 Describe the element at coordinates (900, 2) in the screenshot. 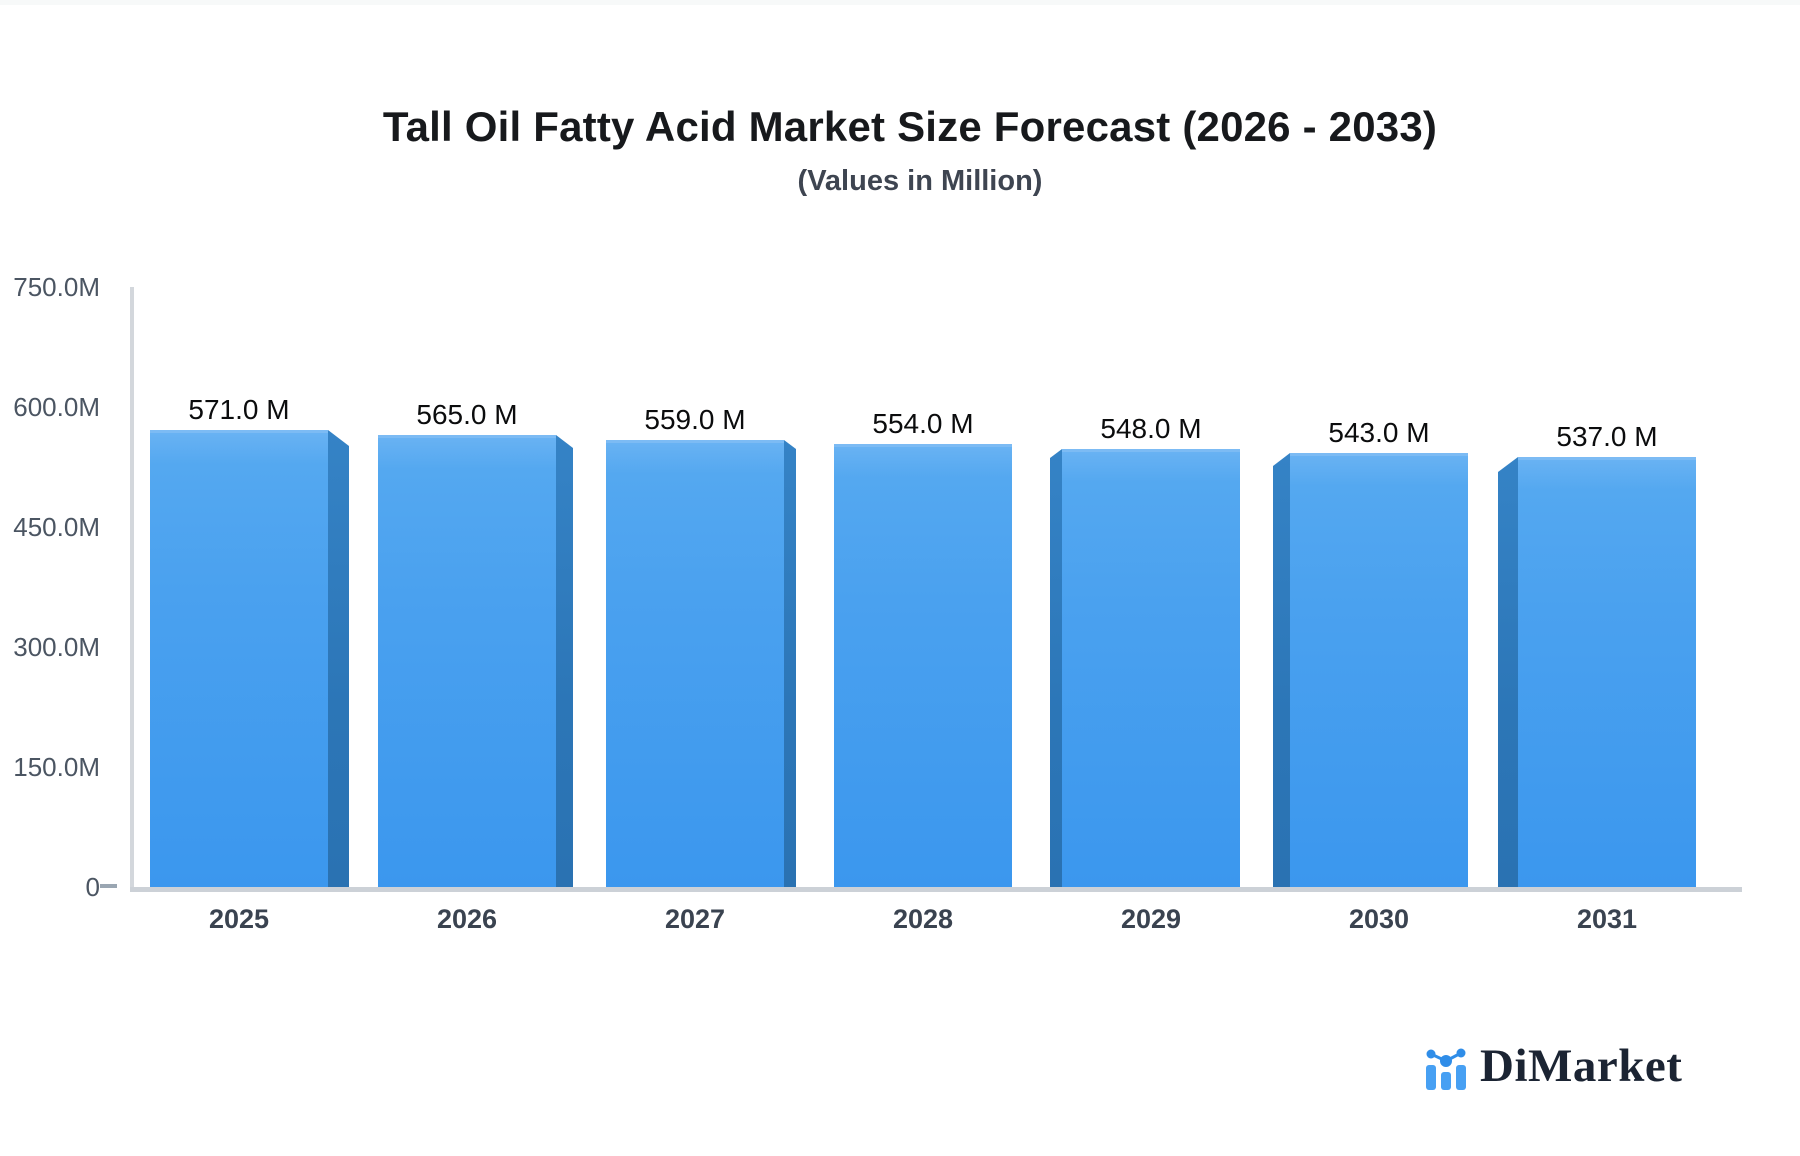

I see `top-divider` at that location.